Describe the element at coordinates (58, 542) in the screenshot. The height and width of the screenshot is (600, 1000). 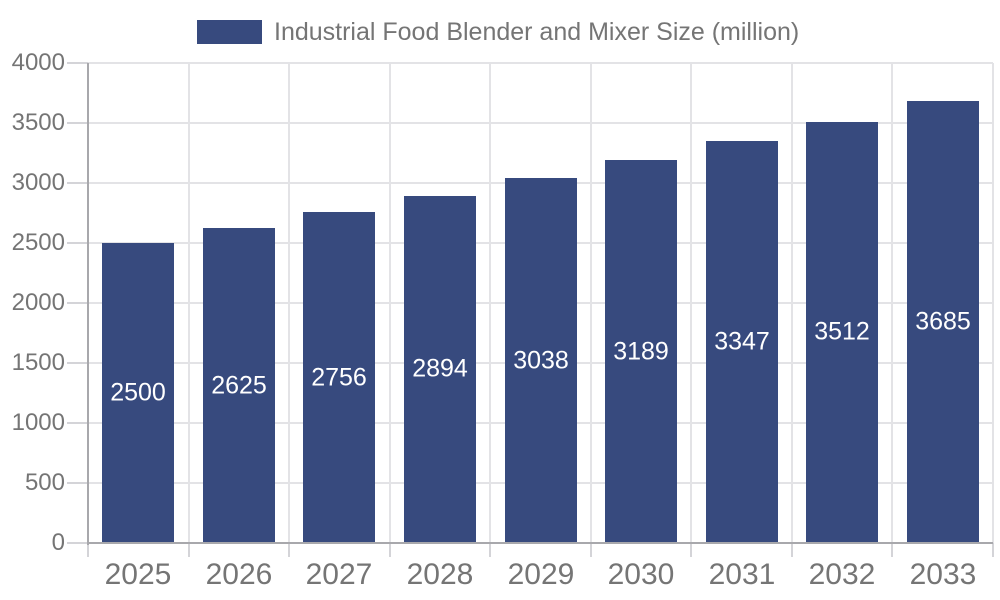
I see `y-tick-label: 0` at that location.